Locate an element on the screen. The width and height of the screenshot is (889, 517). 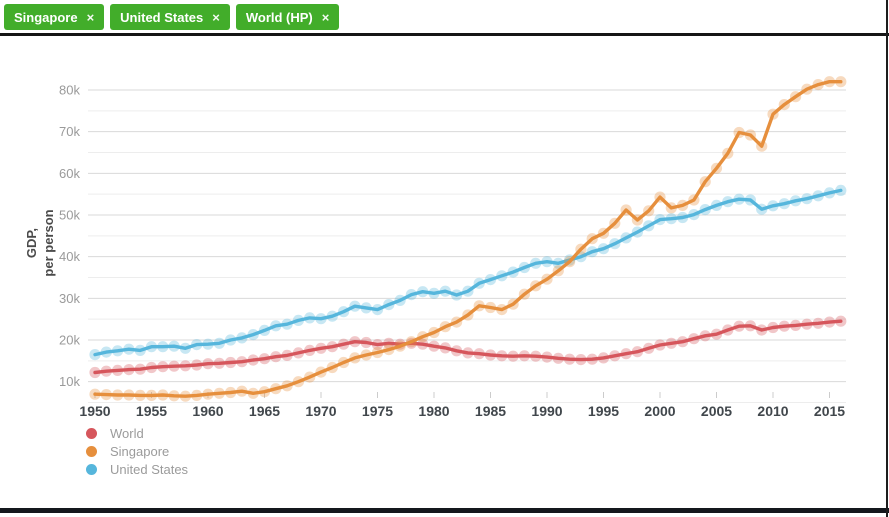
filter-tag-label: Singapore is located at coordinates (46, 17).